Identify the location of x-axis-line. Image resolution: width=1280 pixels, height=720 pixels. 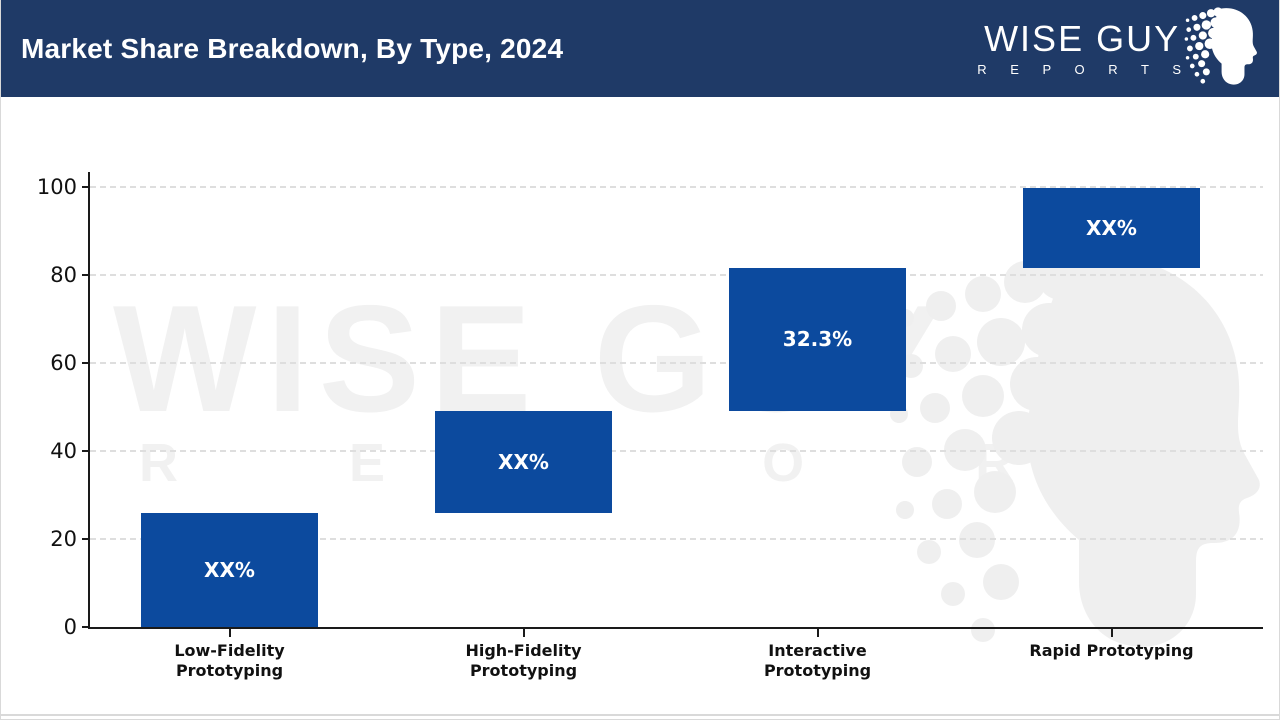
(675, 628).